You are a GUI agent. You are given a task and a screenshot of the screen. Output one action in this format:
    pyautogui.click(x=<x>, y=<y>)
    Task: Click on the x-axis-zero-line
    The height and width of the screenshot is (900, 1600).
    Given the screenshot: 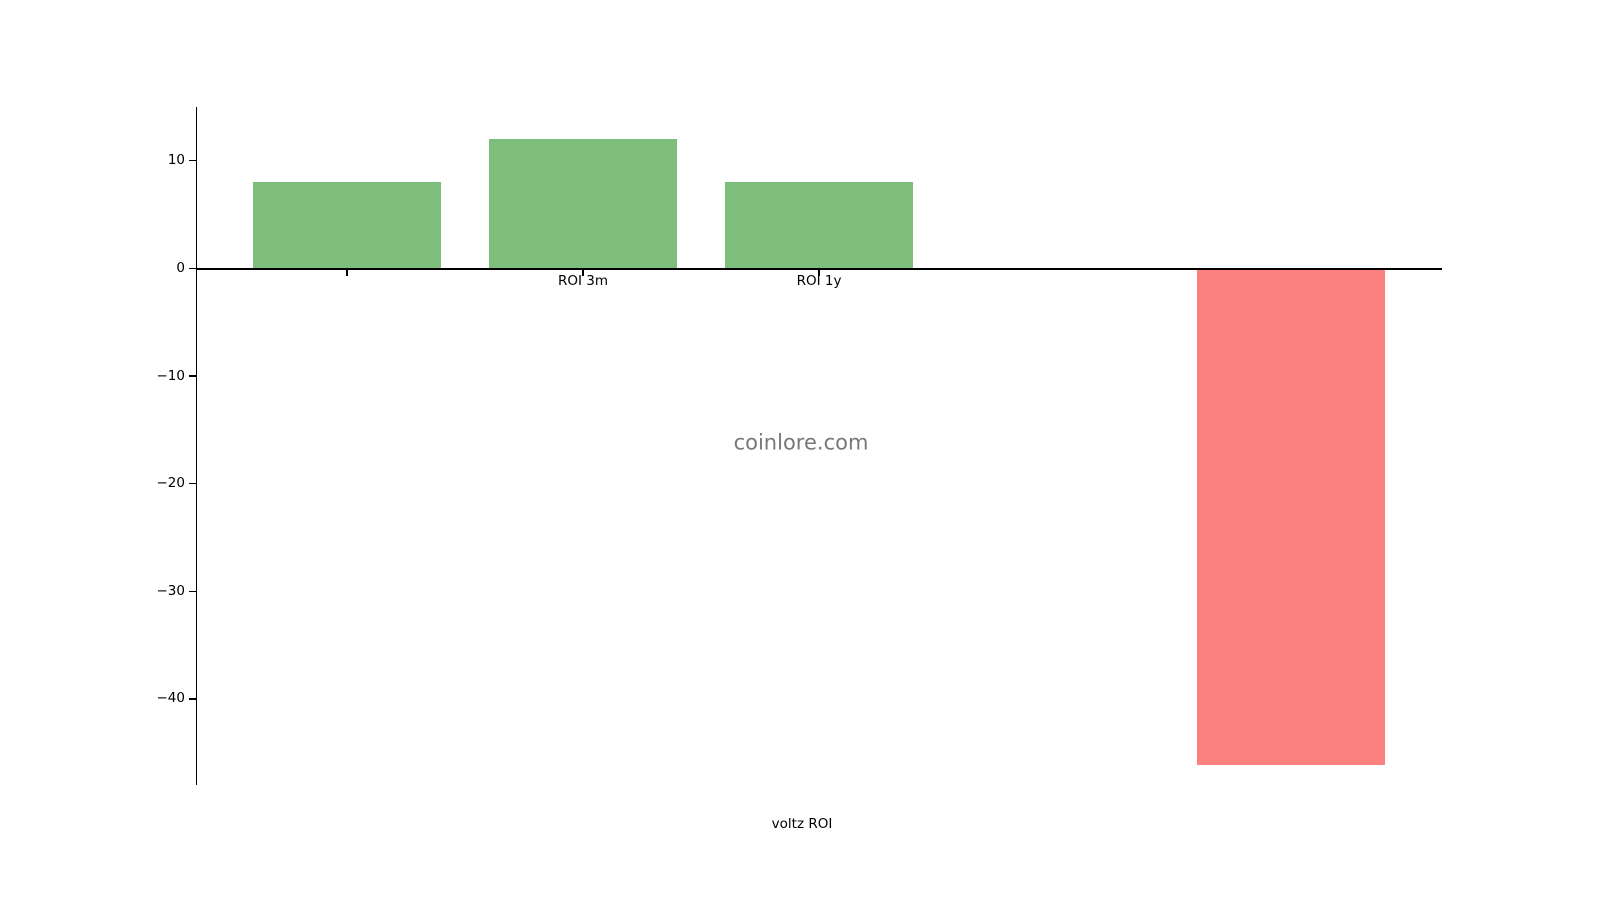 What is the action you would take?
    pyautogui.click(x=819, y=269)
    